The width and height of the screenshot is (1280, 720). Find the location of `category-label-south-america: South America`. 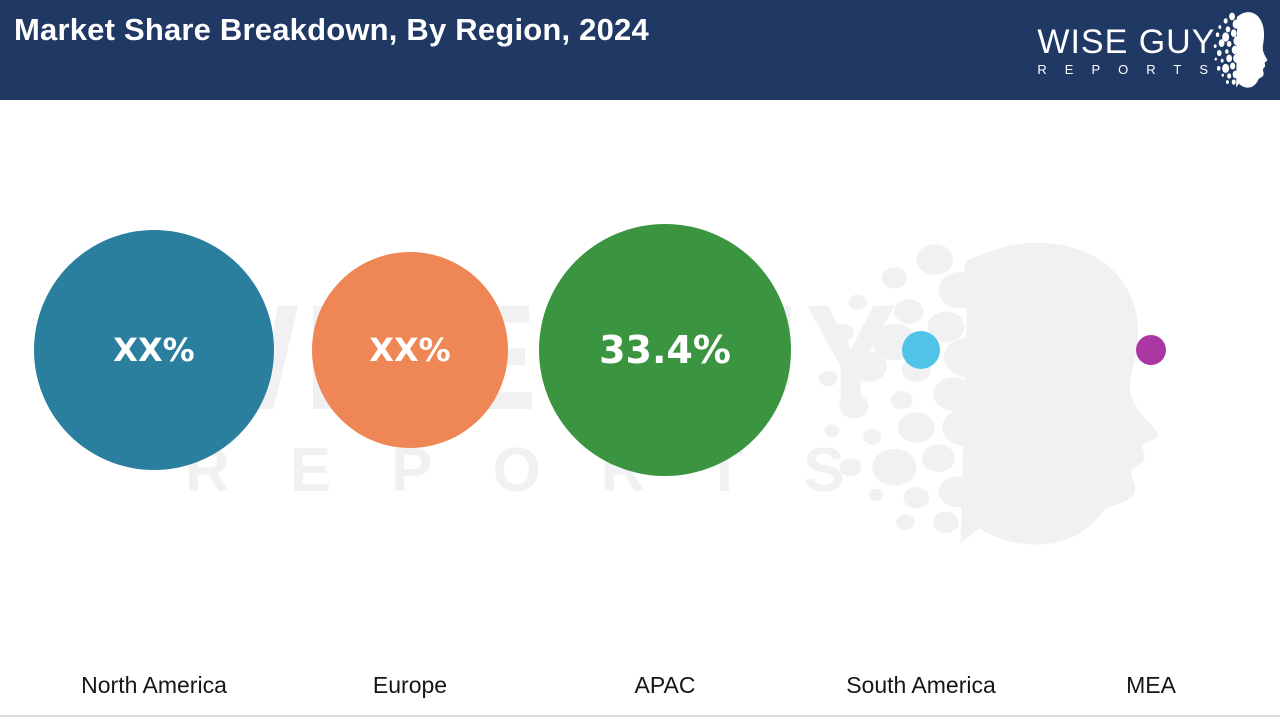

category-label-south-america: South America is located at coordinates (921, 685).